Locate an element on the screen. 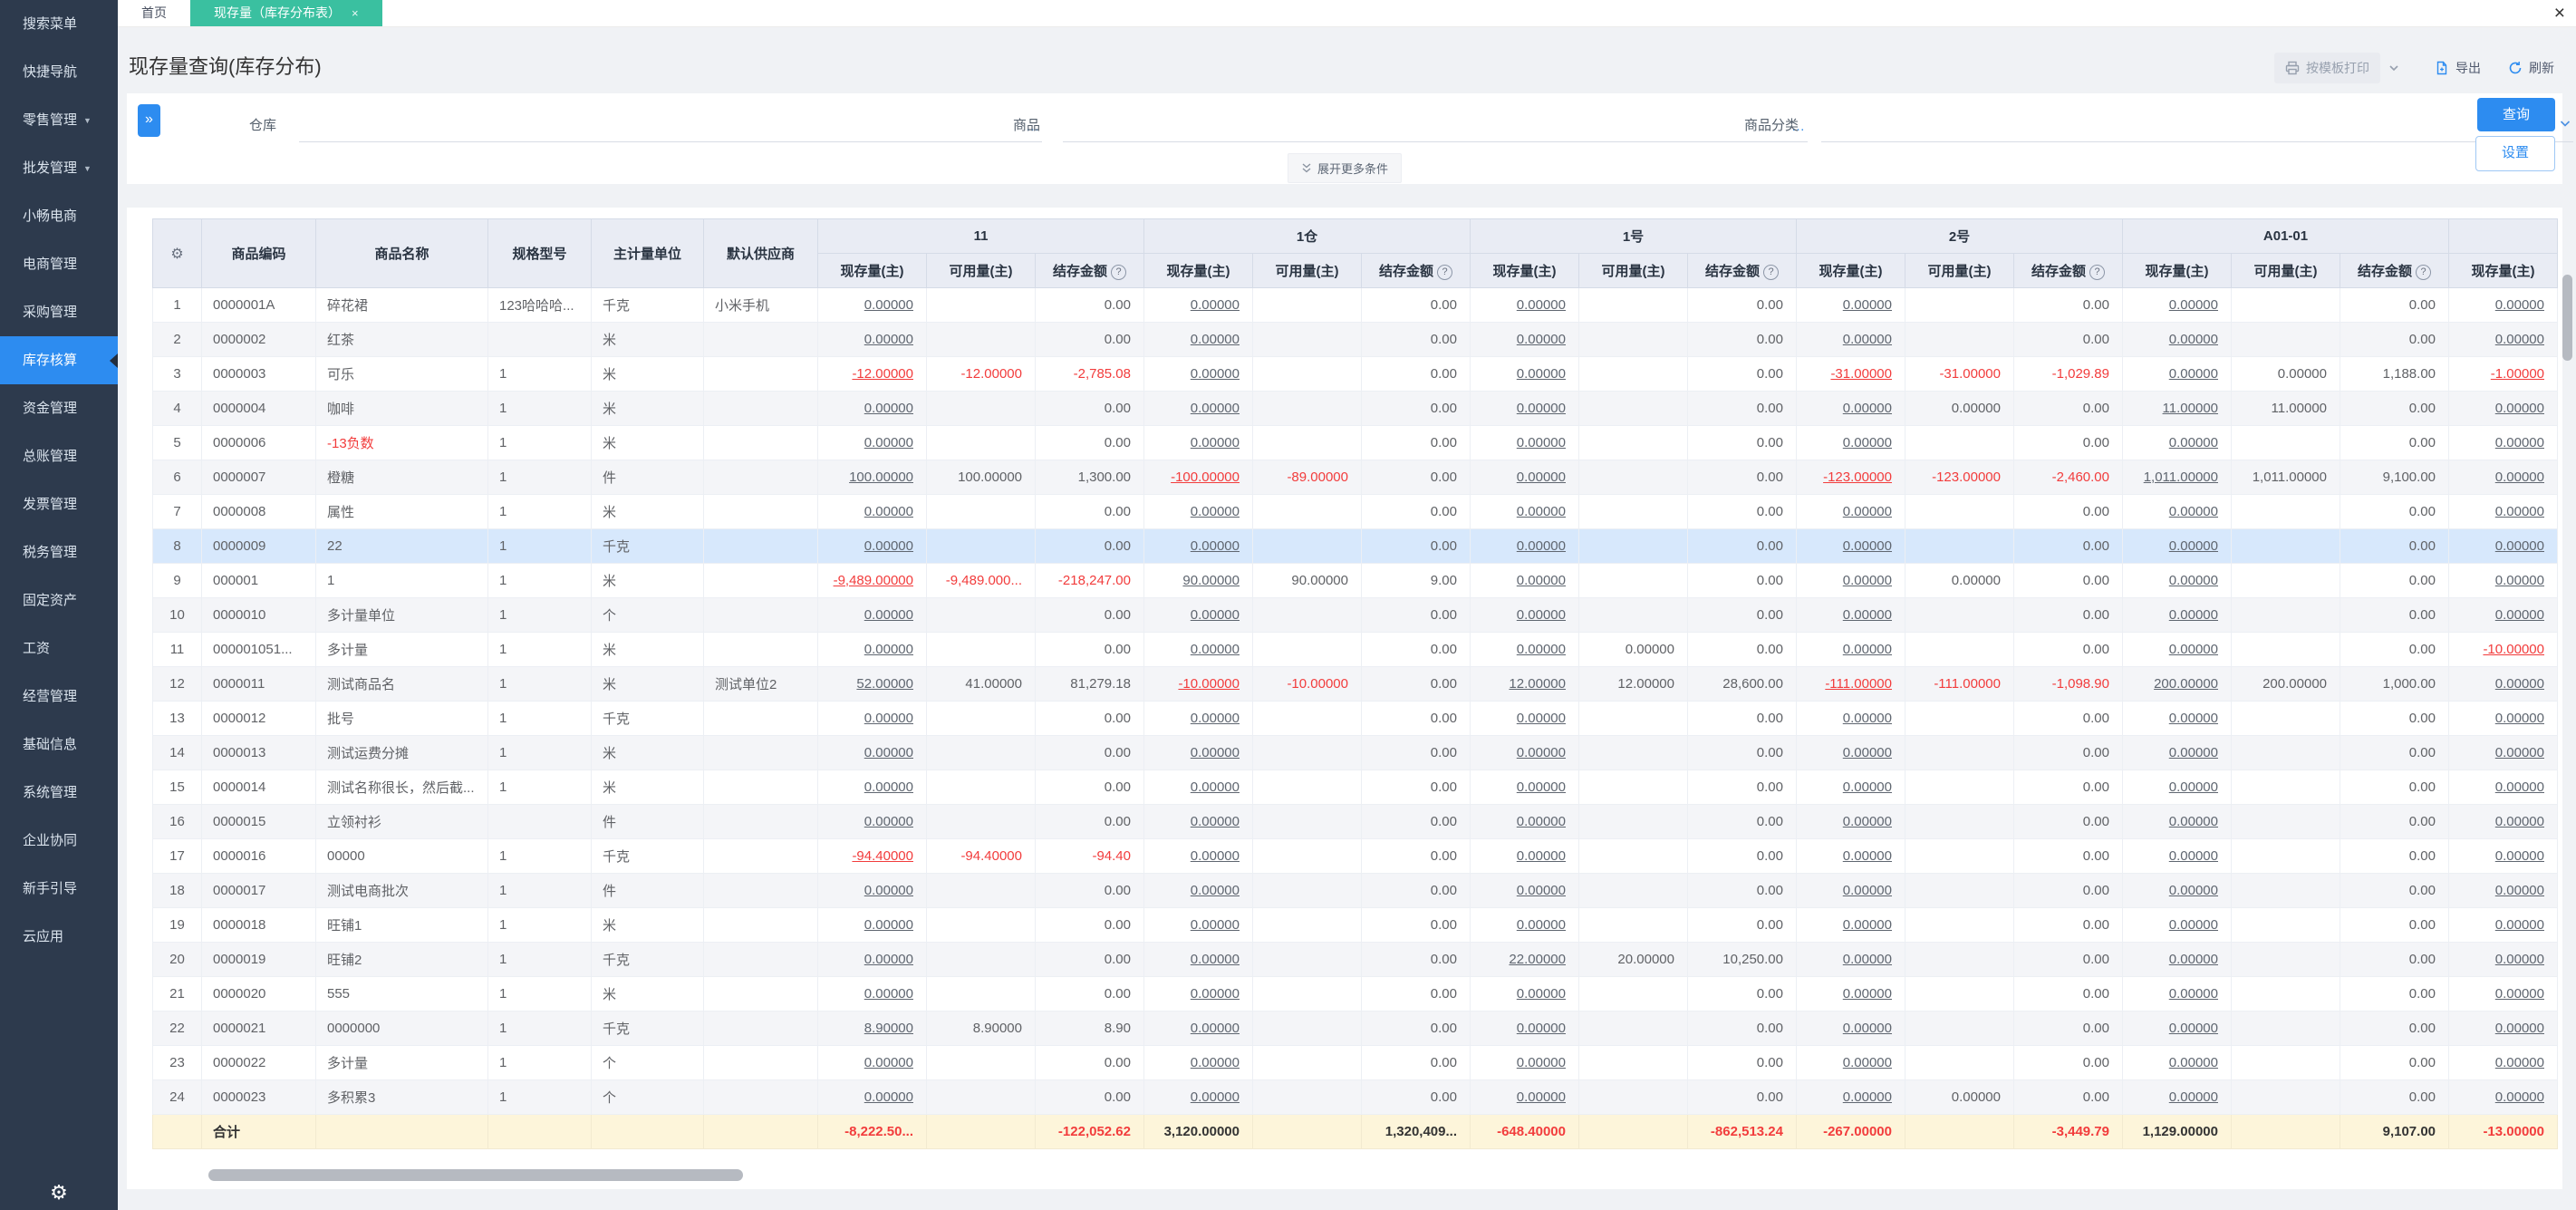 The height and width of the screenshot is (1210, 2576). sidebar-item-采购管理: 采购管理 is located at coordinates (59, 312).